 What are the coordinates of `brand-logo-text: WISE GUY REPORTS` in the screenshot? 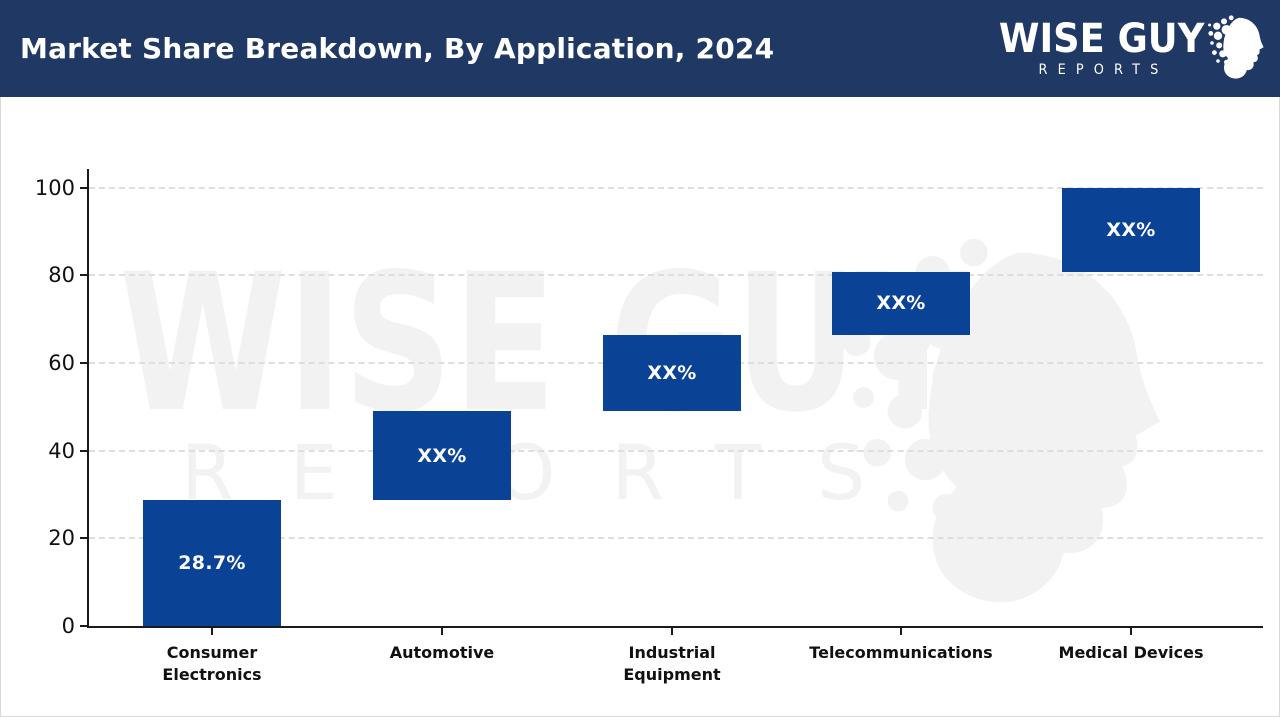 It's located at (1101, 48).